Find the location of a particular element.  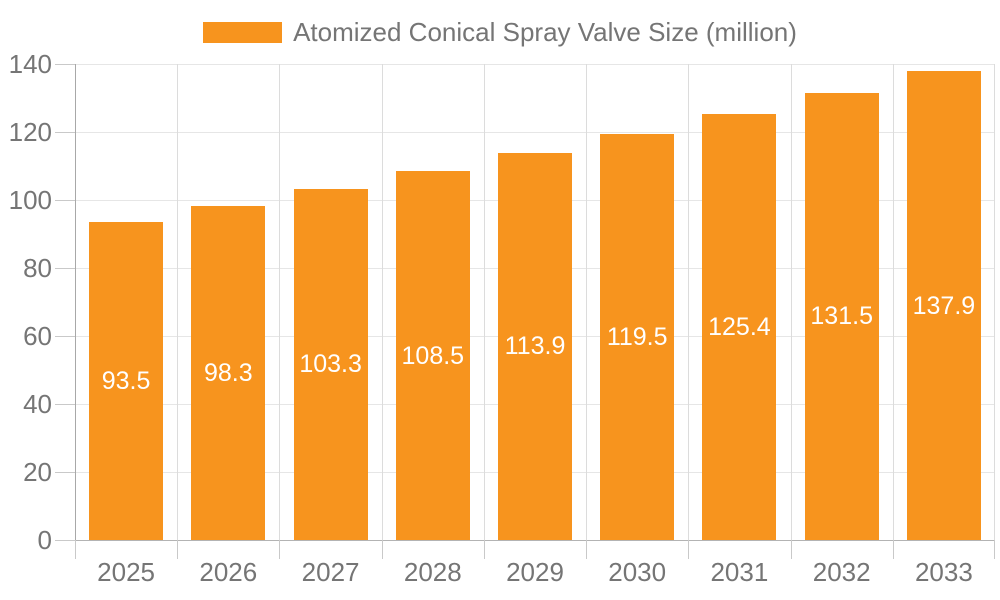

y-axis-tick-label: 120 is located at coordinates (30, 132).